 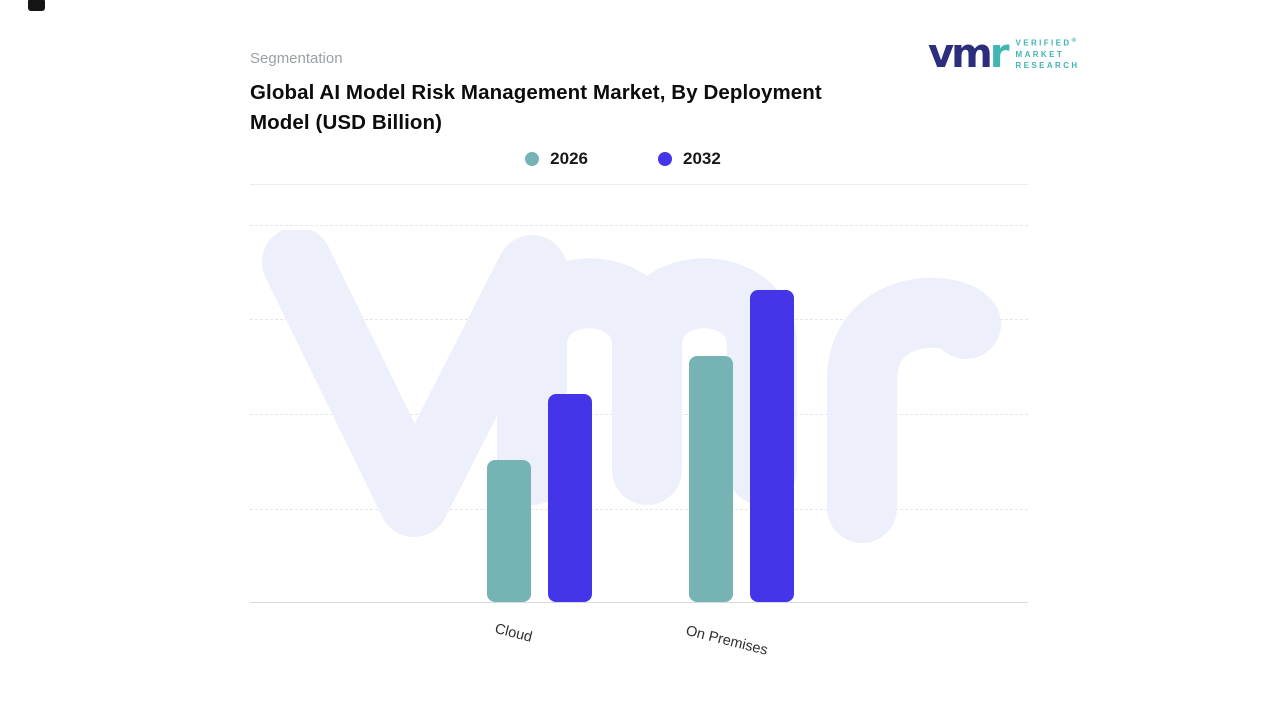 What do you see at coordinates (639, 602) in the screenshot?
I see `x-axis-baseline` at bounding box center [639, 602].